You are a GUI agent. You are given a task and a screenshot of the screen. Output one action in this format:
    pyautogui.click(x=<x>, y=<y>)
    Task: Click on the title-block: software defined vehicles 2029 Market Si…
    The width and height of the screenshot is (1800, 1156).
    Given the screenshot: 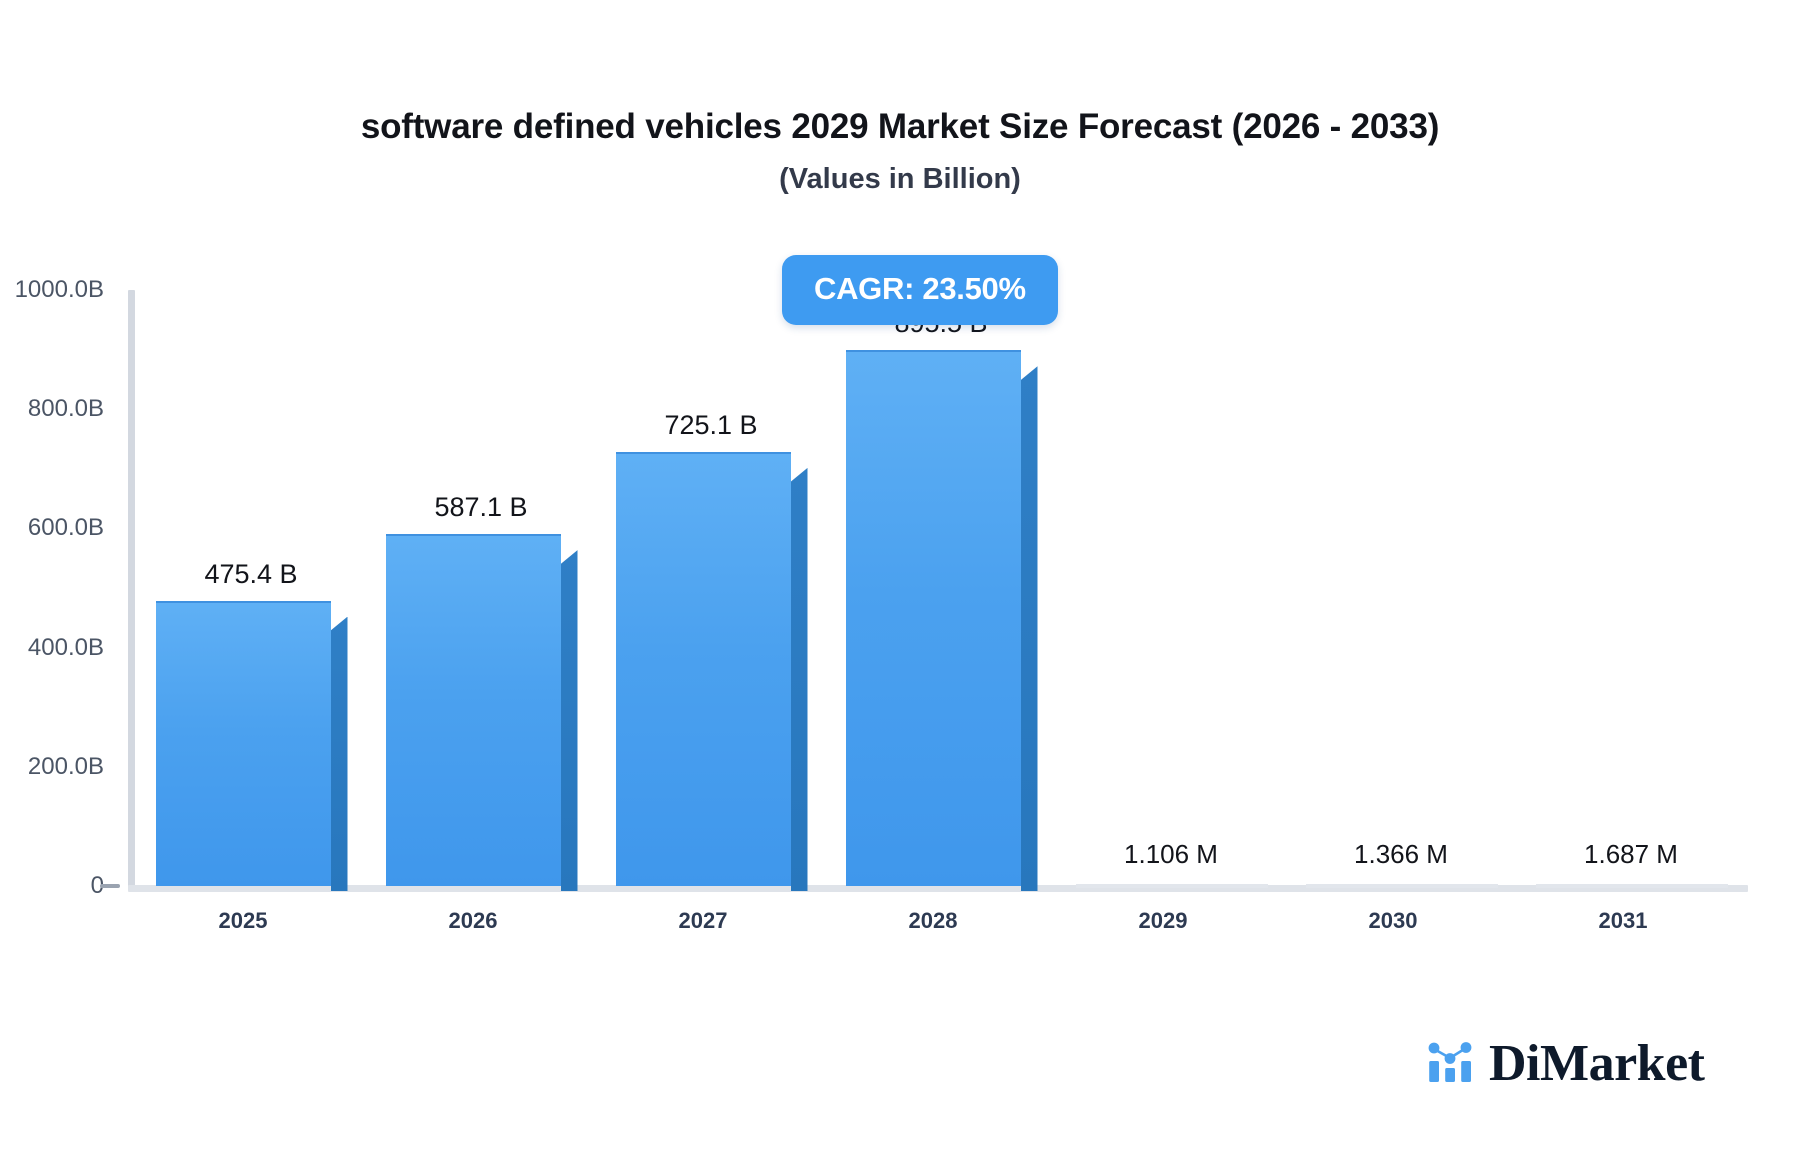 What is the action you would take?
    pyautogui.click(x=900, y=151)
    